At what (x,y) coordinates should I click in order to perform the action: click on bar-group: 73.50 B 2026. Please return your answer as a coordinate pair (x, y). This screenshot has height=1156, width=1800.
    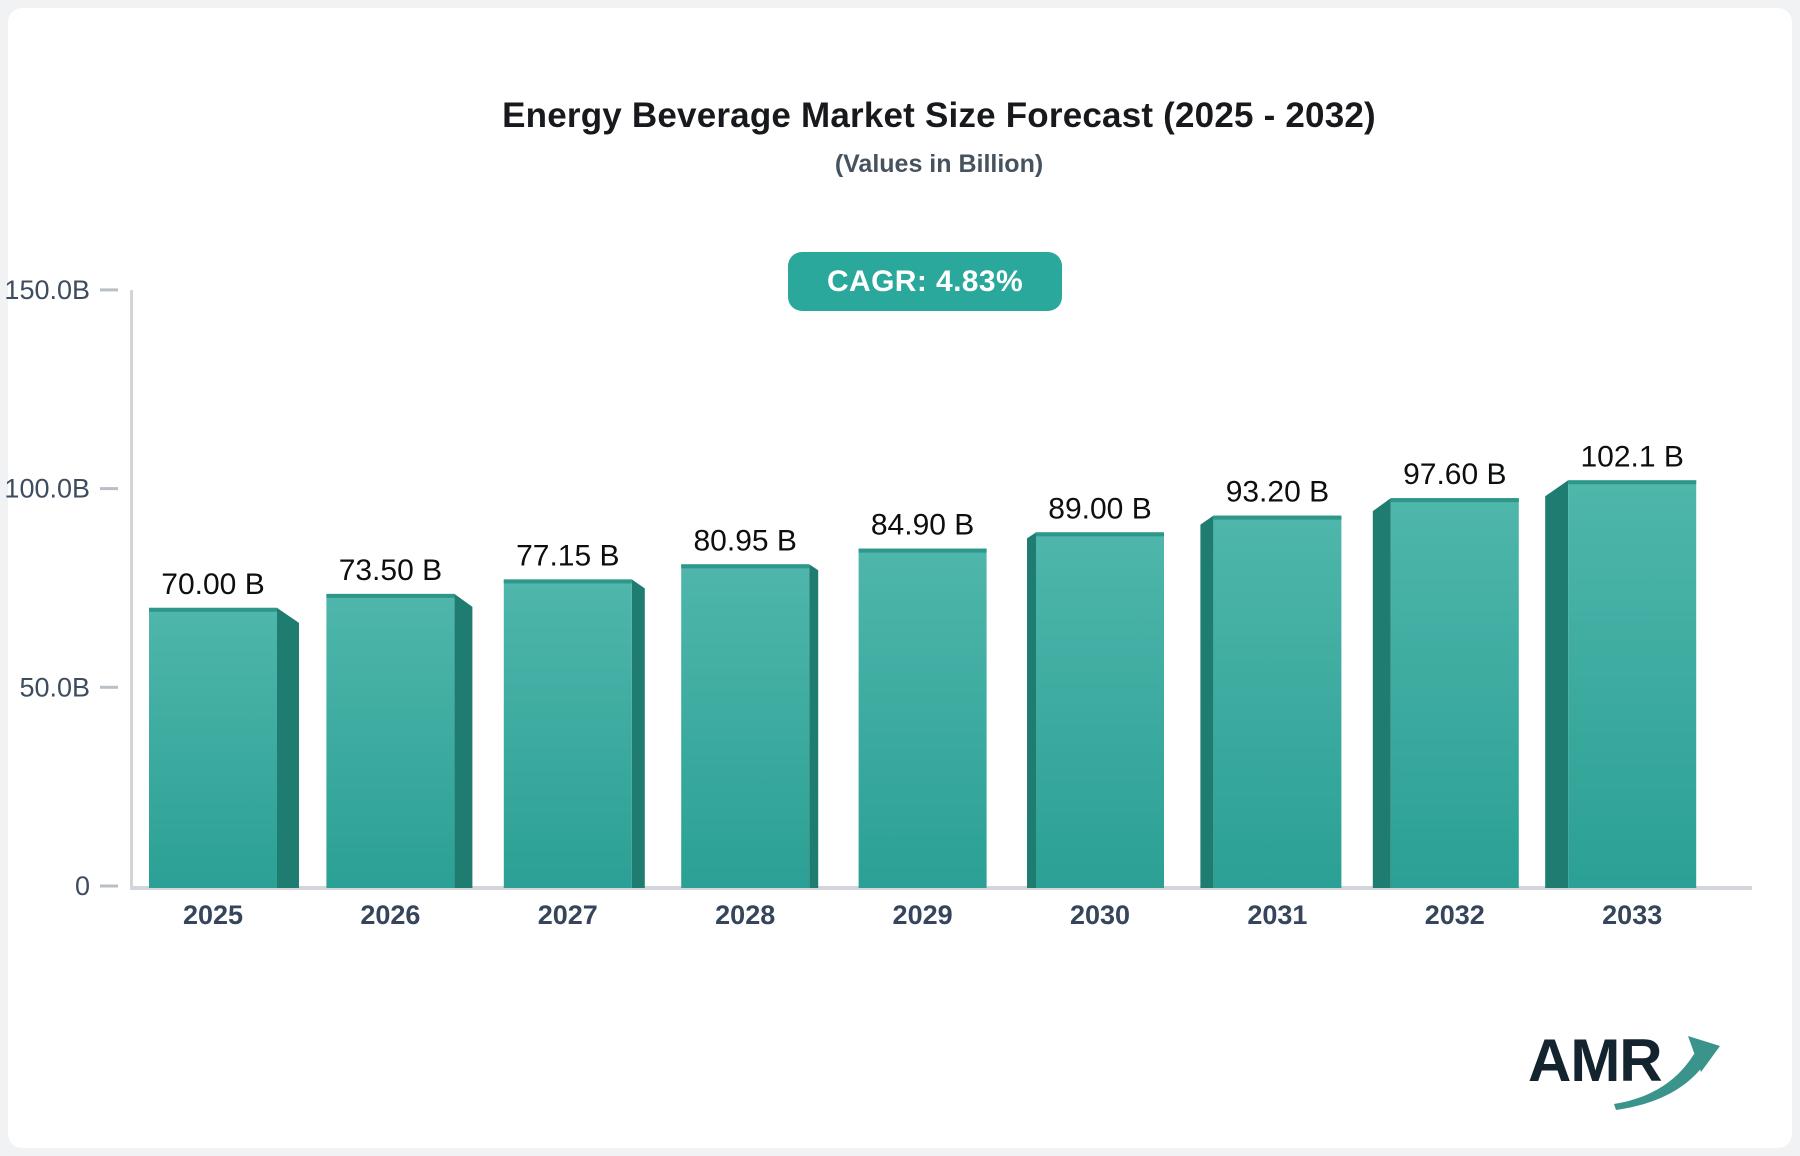
    Looking at the image, I should click on (399, 742).